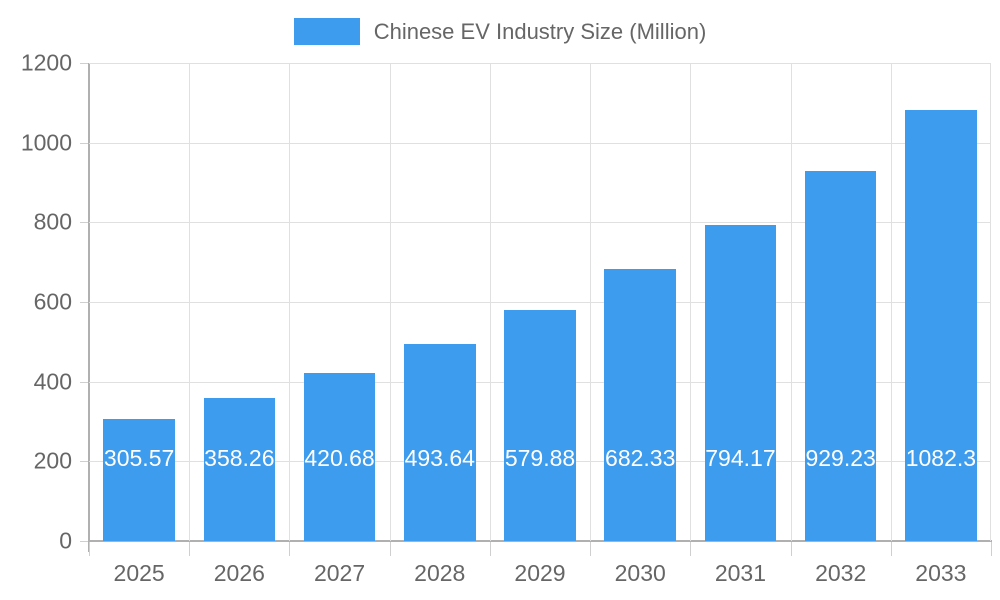 The width and height of the screenshot is (1000, 600). What do you see at coordinates (239, 573) in the screenshot?
I see `x-axis-tick-label: 2026` at bounding box center [239, 573].